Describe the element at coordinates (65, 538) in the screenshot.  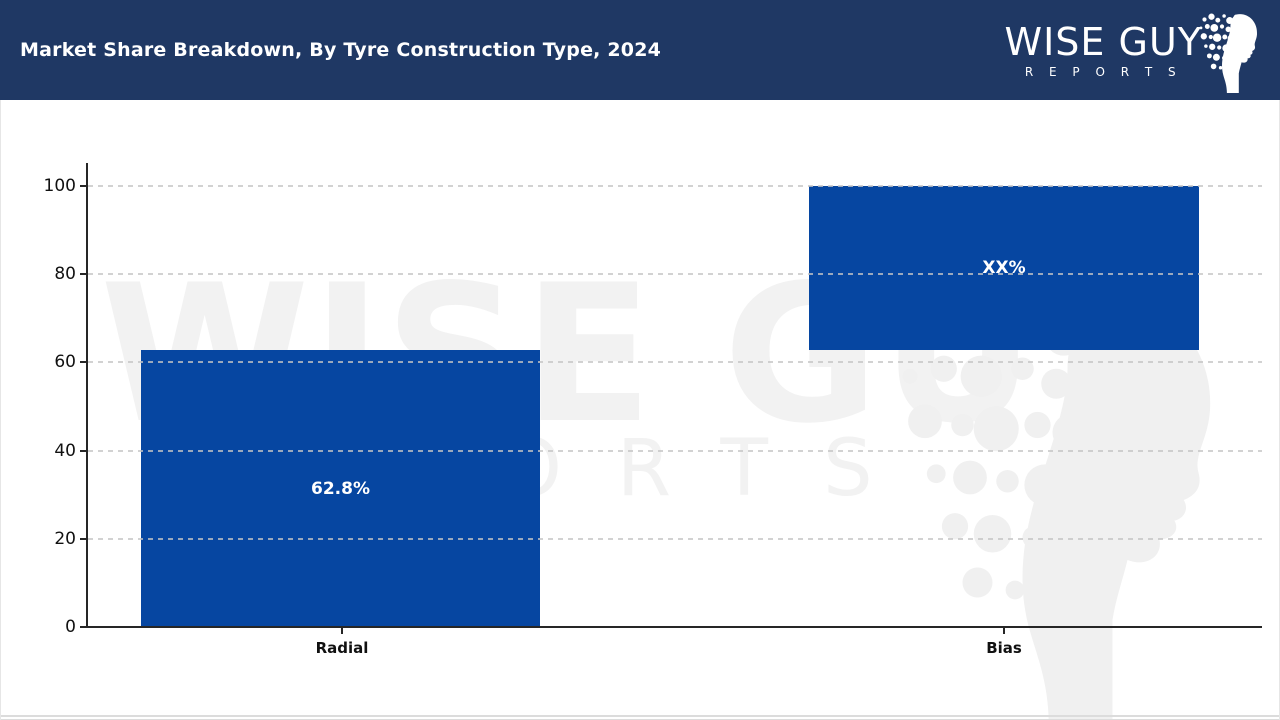
I see `y-tick-label-20: 20` at that location.